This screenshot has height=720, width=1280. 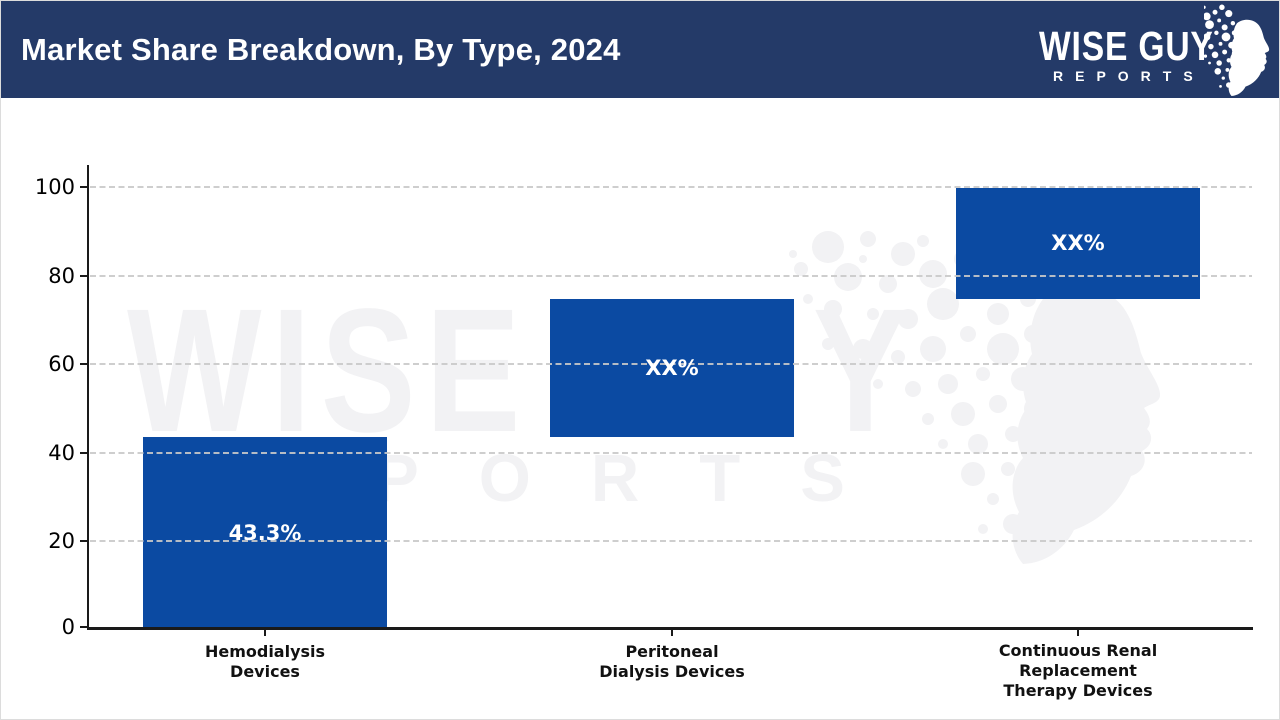 I want to click on brand-dot-head-icon, so click(x=1237, y=50).